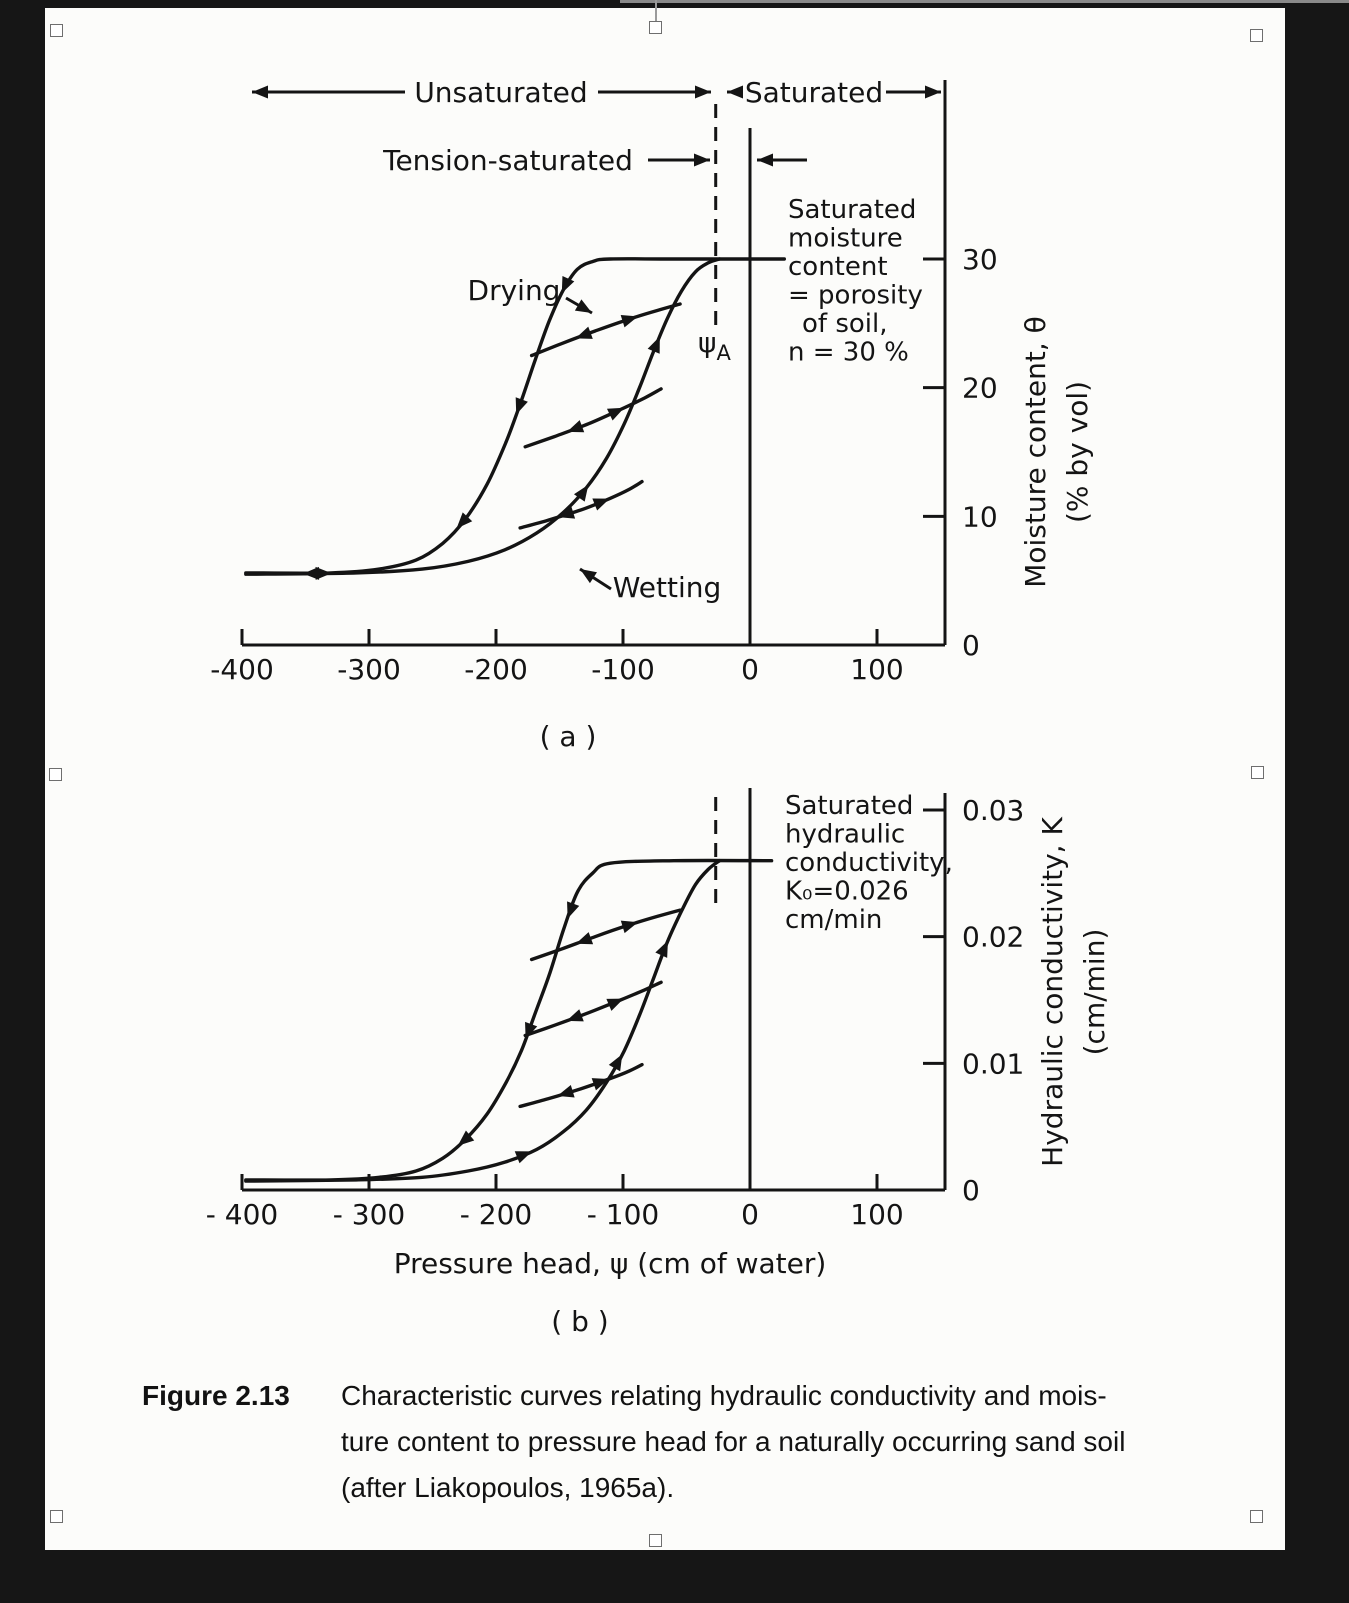 The width and height of the screenshot is (1349, 1603). Describe the element at coordinates (723, 353) in the screenshot. I see `psi-subscript: A` at that location.